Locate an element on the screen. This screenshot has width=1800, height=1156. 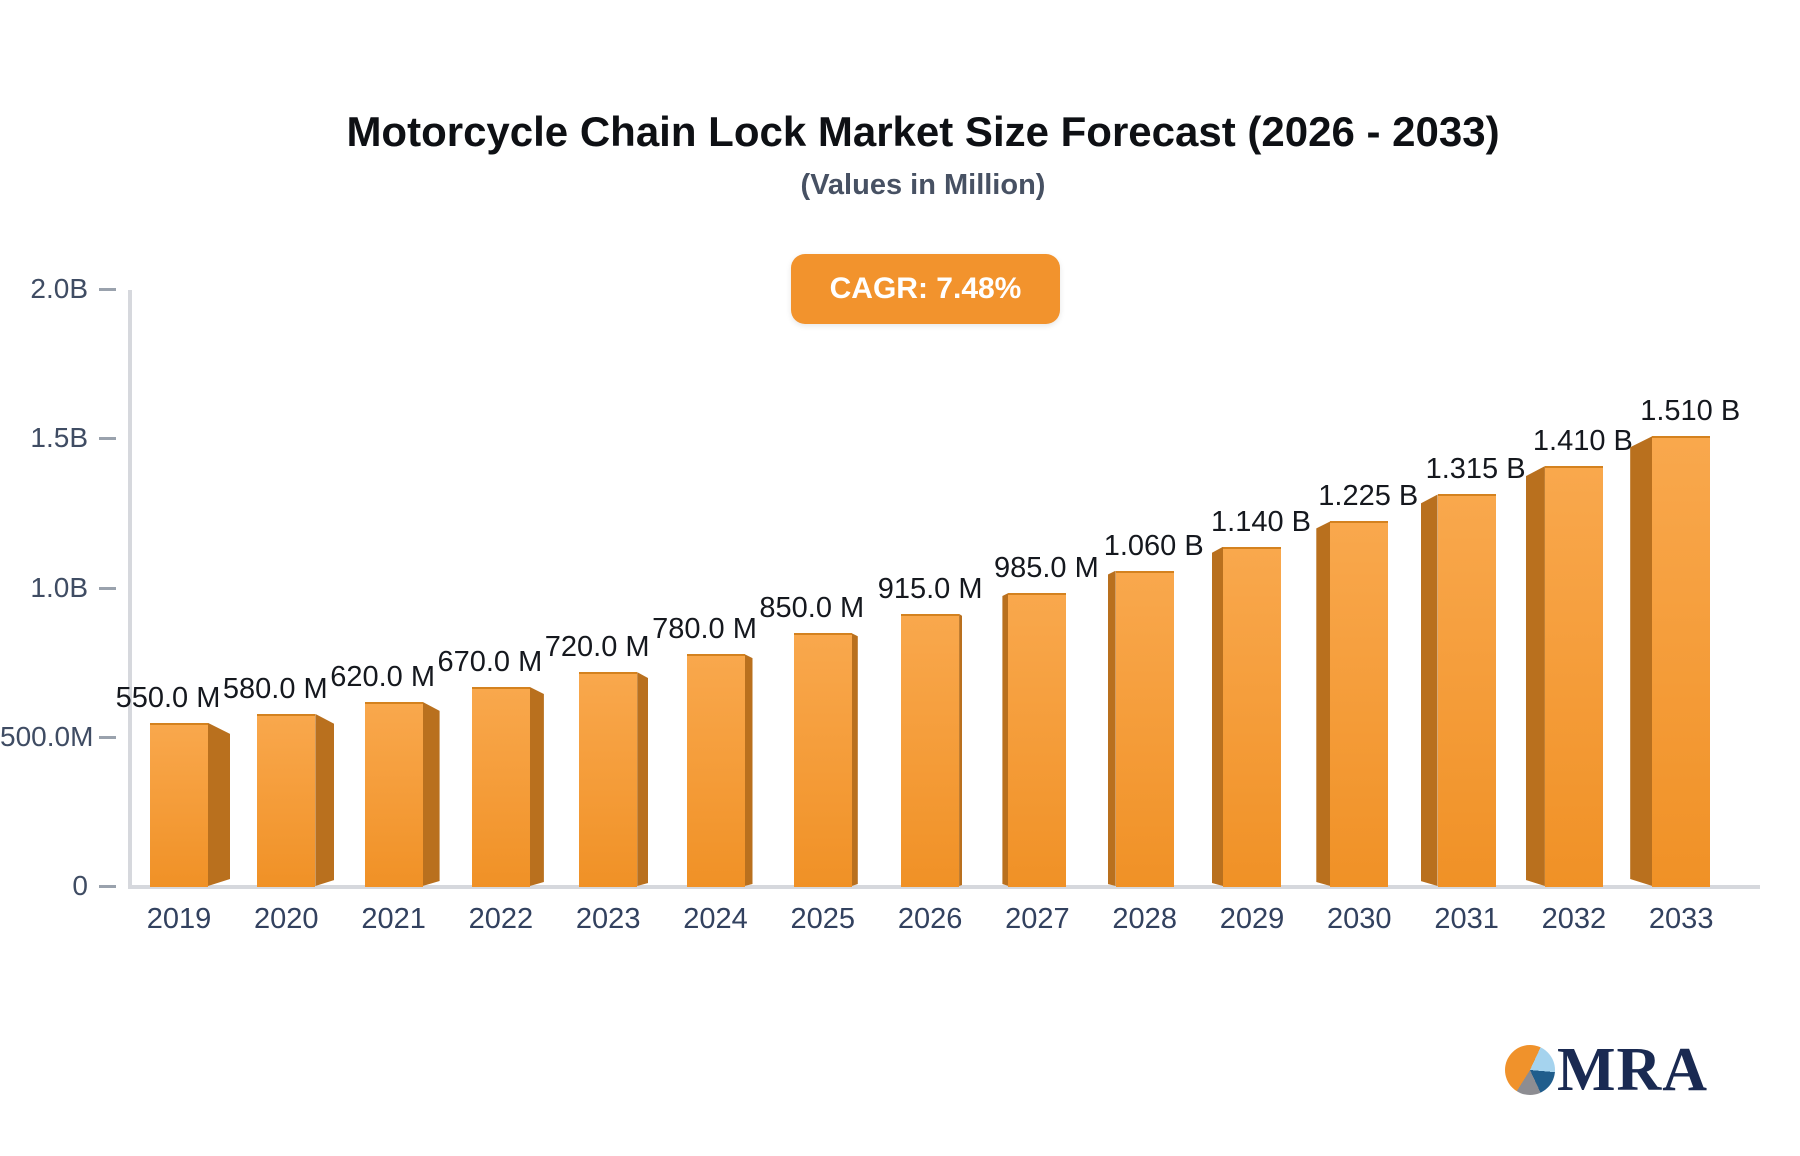
x-tick-label: 2026 is located at coordinates (930, 919).